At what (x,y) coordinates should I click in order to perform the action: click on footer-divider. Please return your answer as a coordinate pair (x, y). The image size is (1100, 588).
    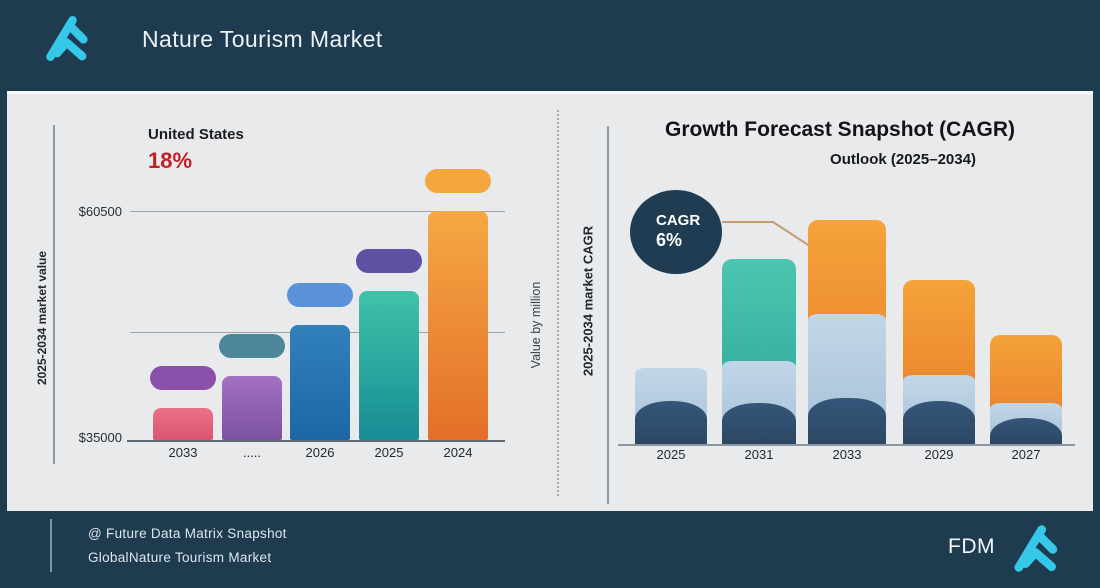
    Looking at the image, I should click on (51, 545).